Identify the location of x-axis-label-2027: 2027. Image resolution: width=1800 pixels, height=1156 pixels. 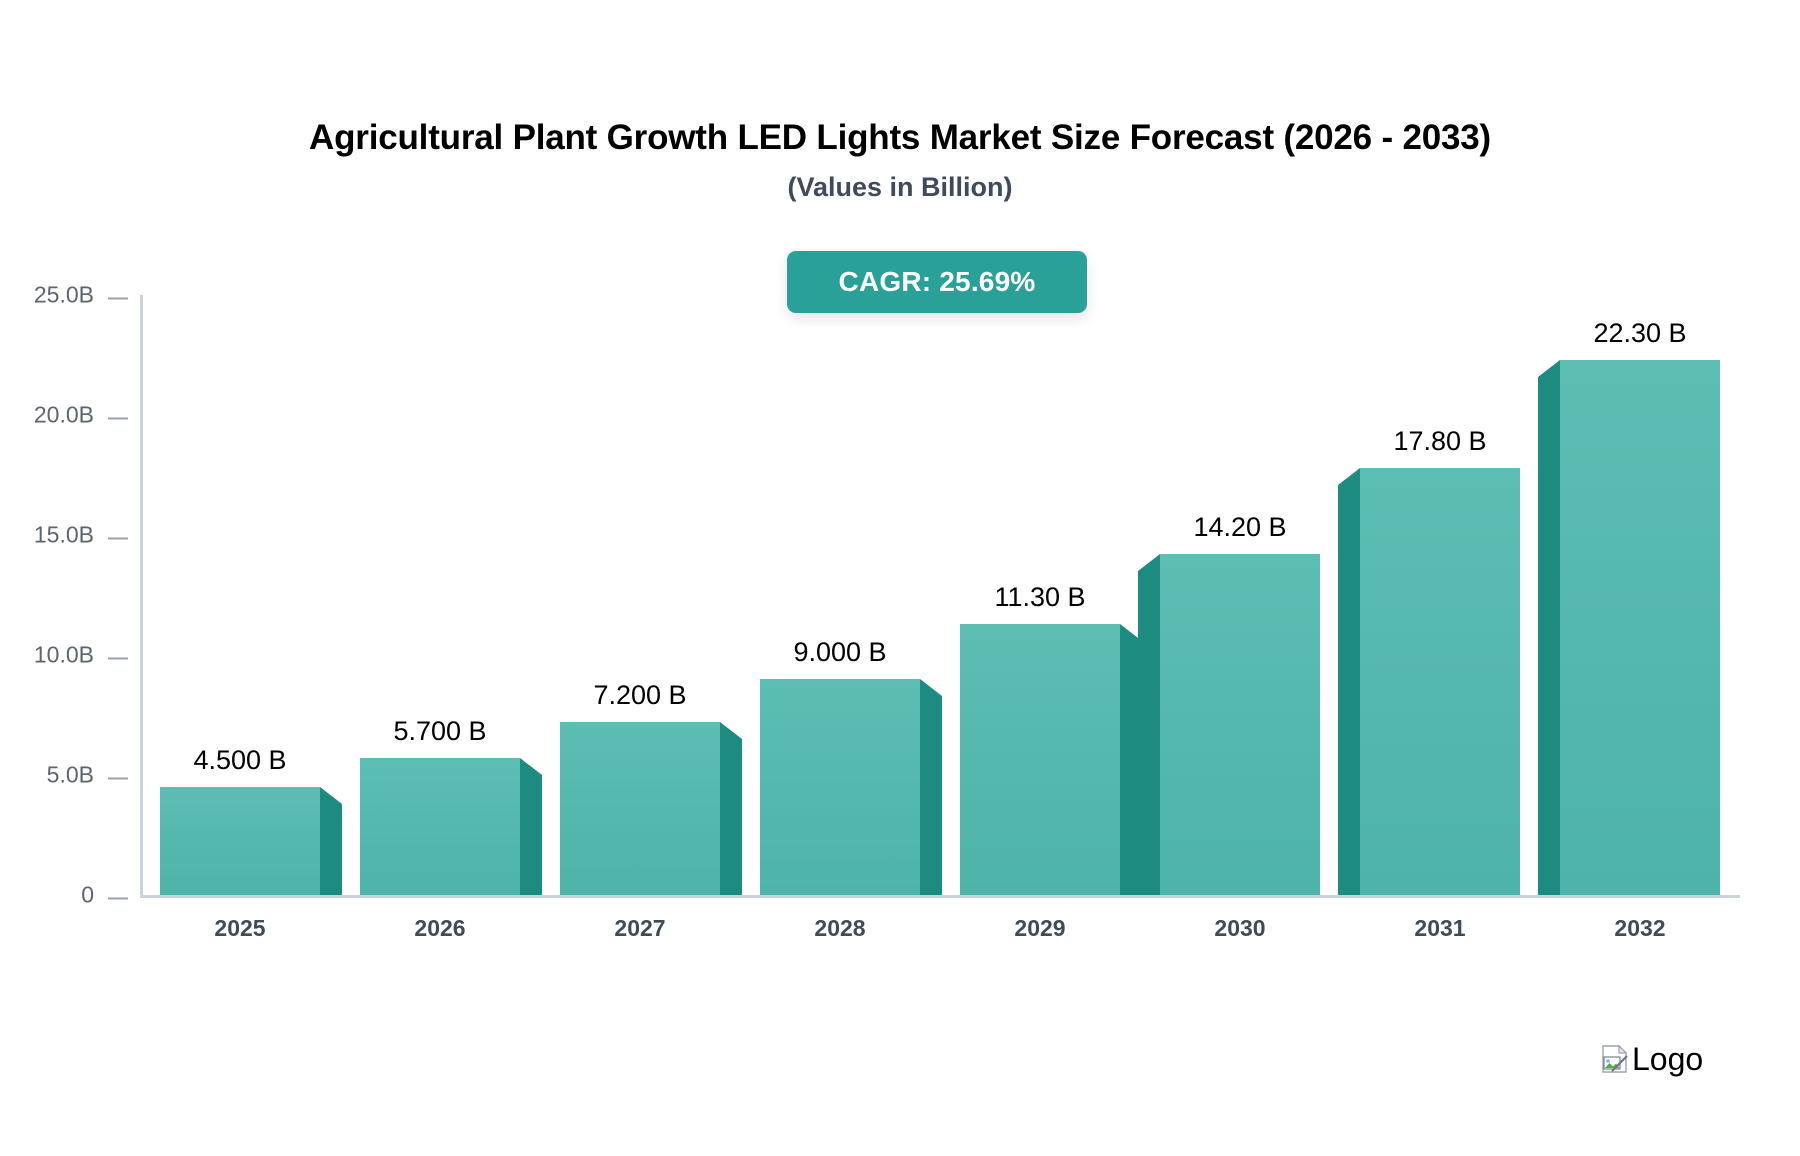
(640, 928).